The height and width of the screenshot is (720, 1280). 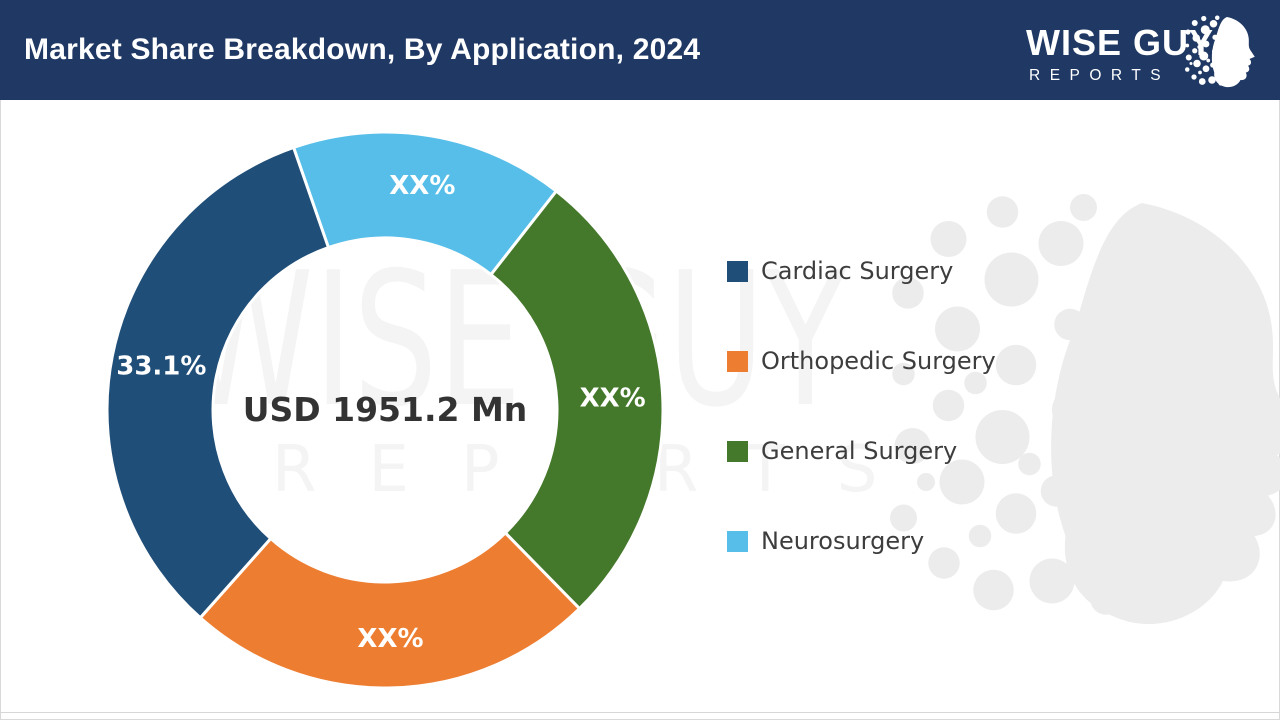 I want to click on legend-item-cardiac-surgery: Cardiac Surgery, so click(x=840, y=271).